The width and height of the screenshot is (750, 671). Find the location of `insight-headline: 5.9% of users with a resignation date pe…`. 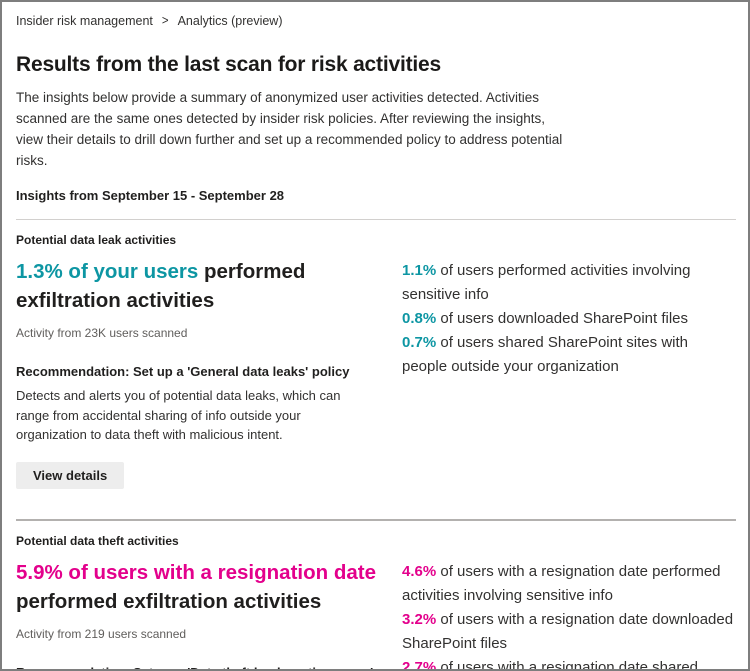

insight-headline: 5.9% of users with a resignation date pe… is located at coordinates (202, 587).